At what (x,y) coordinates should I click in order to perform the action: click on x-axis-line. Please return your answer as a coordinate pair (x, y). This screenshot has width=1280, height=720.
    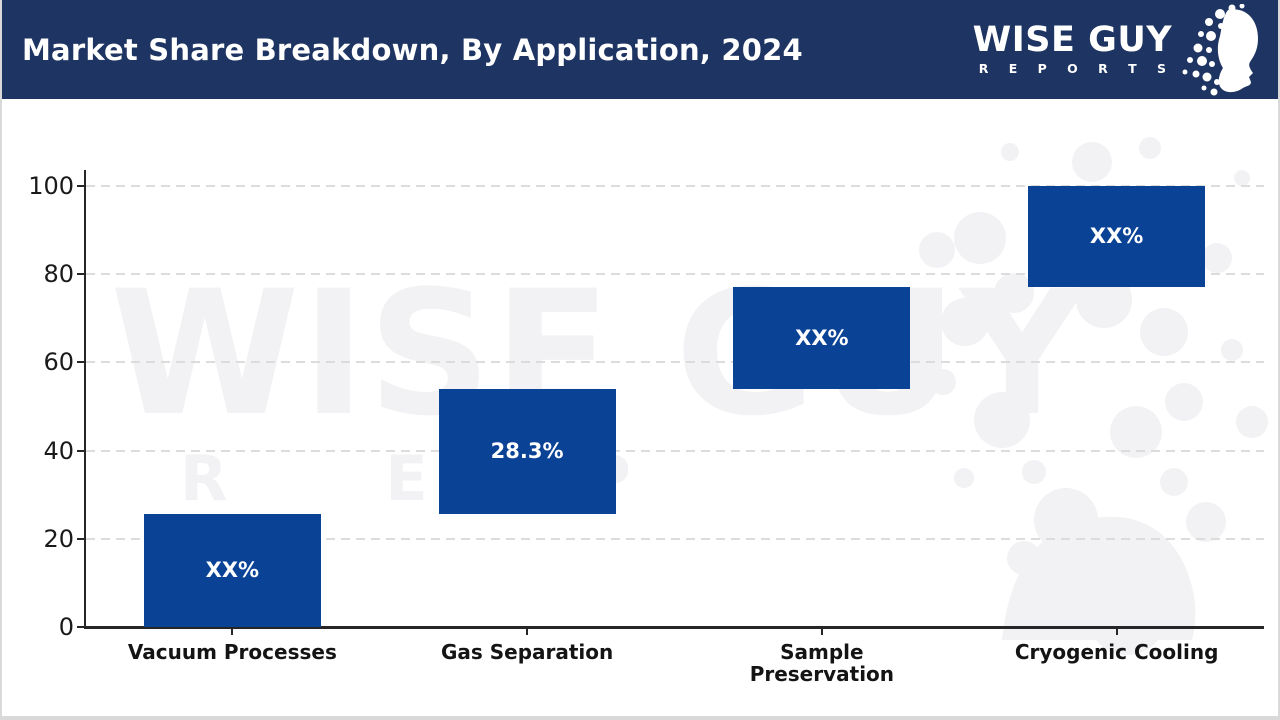
    Looking at the image, I should click on (674, 627).